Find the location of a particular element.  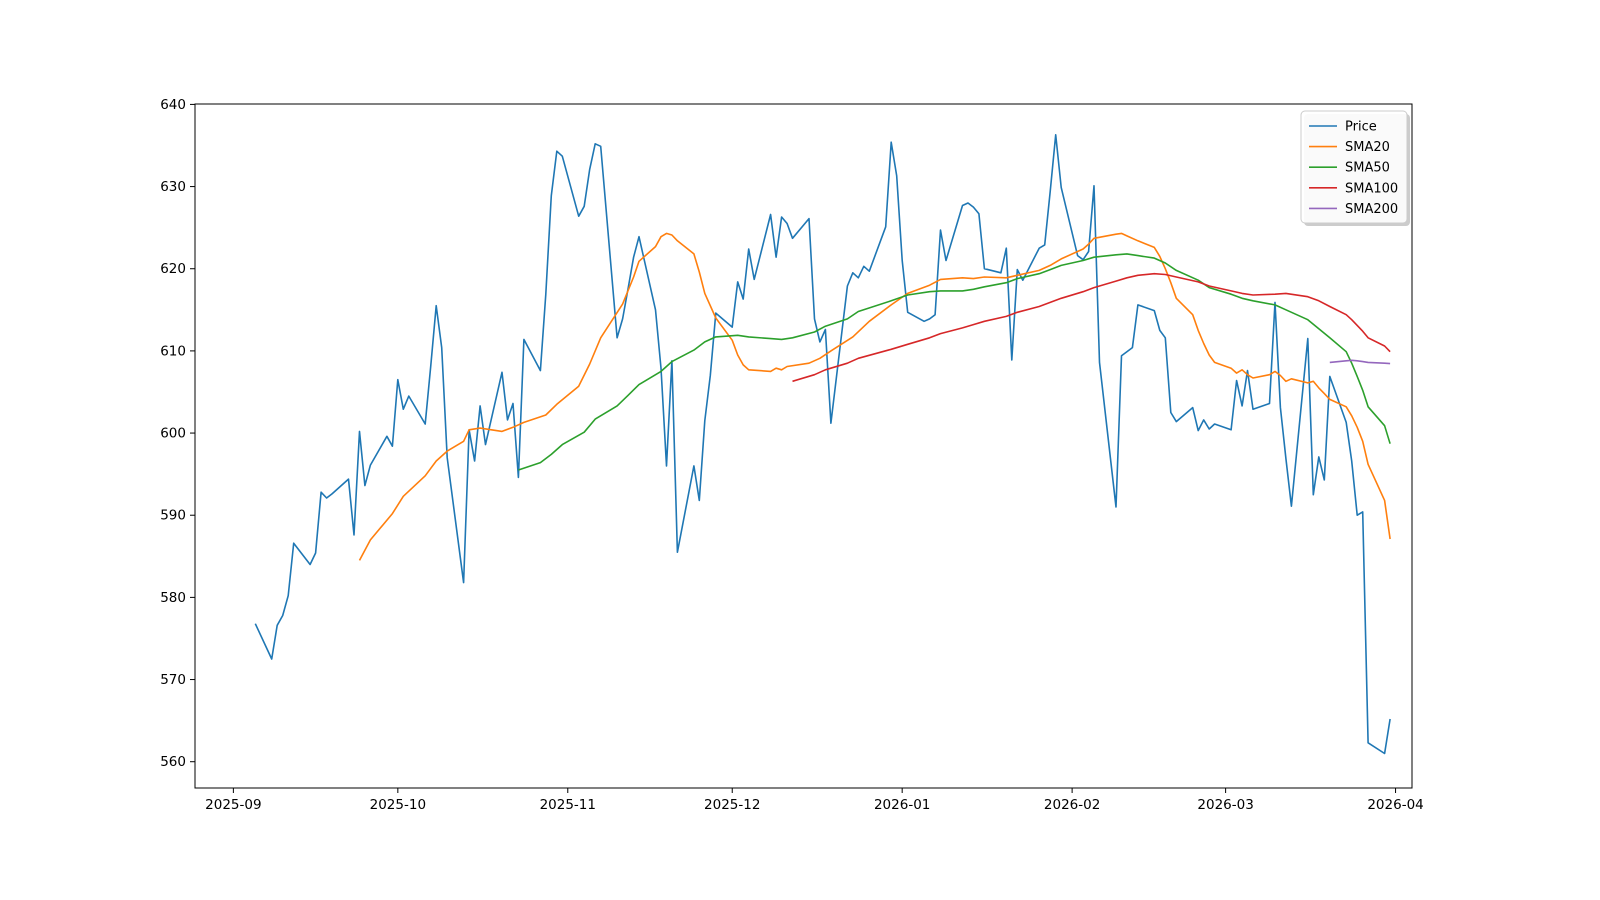

x-tick-label: 2025-11 is located at coordinates (568, 805).